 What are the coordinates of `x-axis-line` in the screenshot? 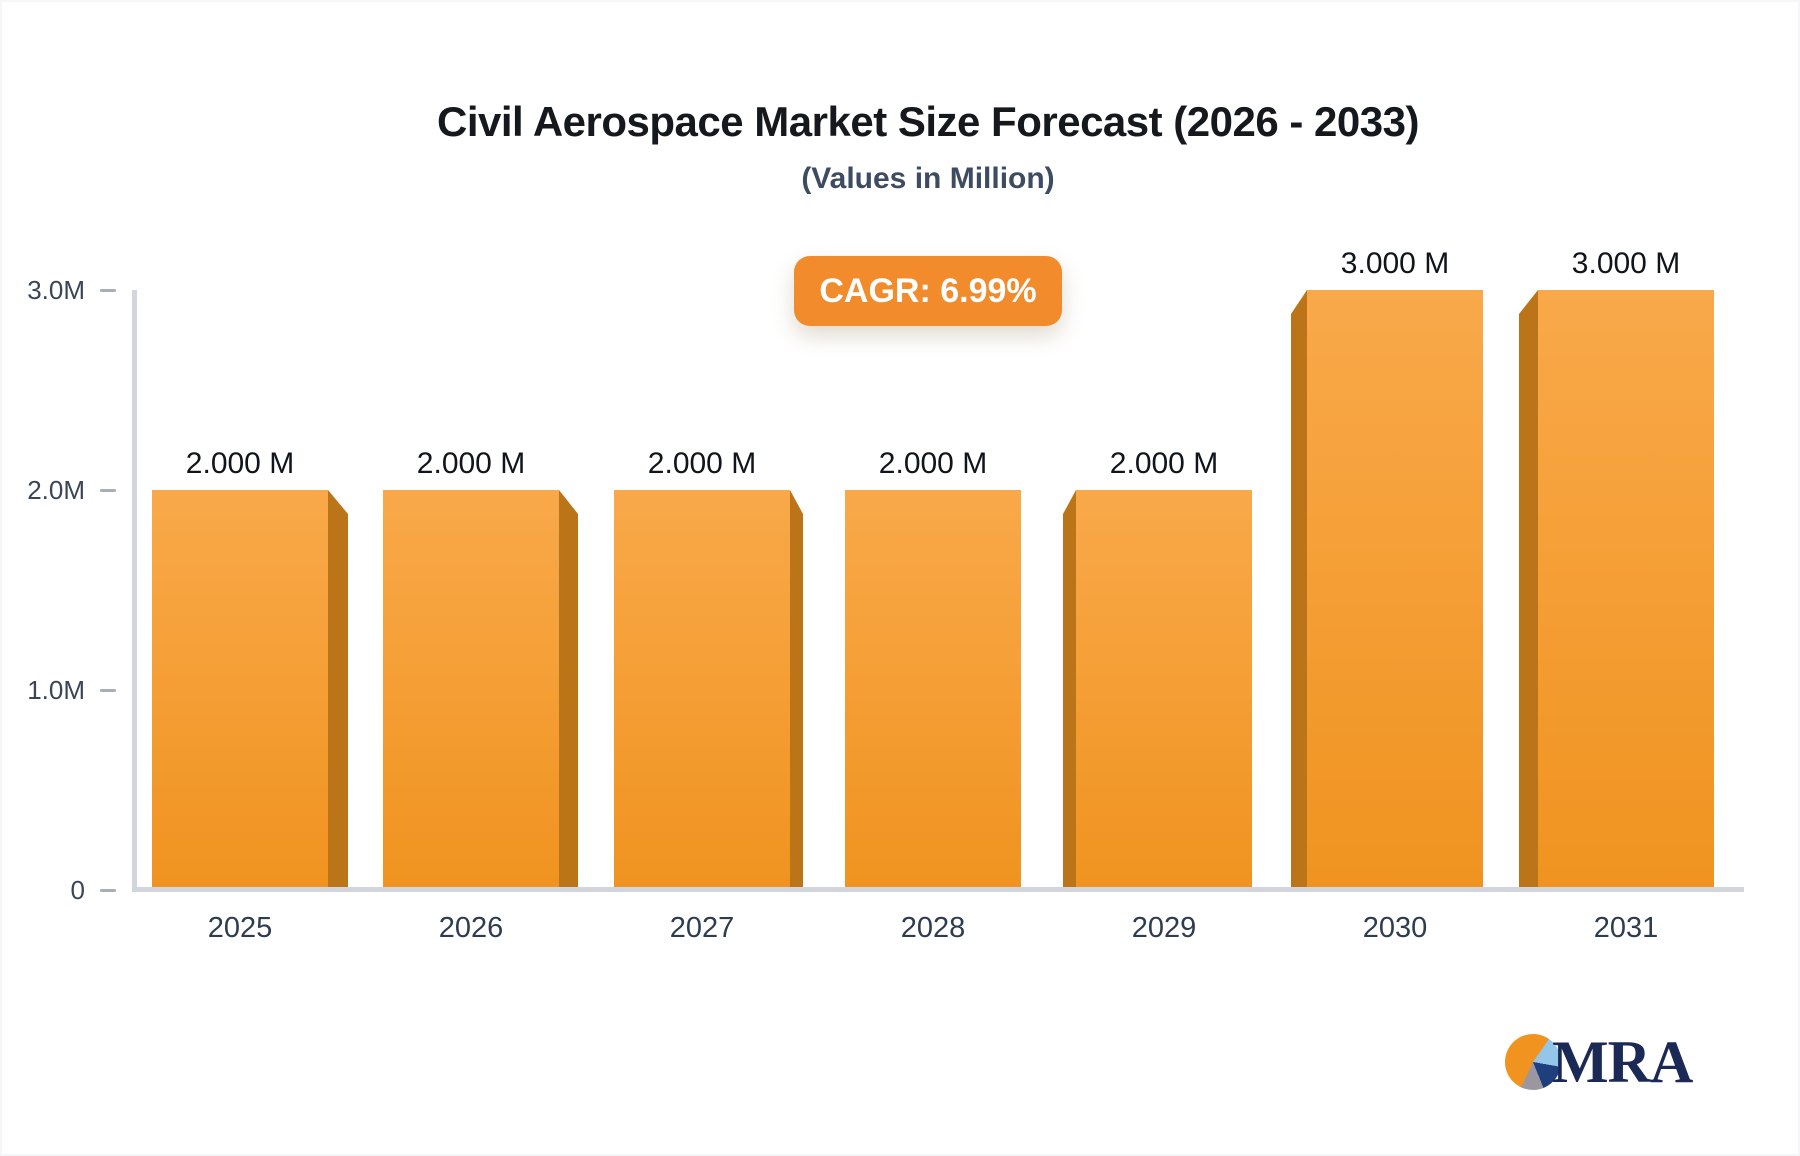 It's located at (938, 889).